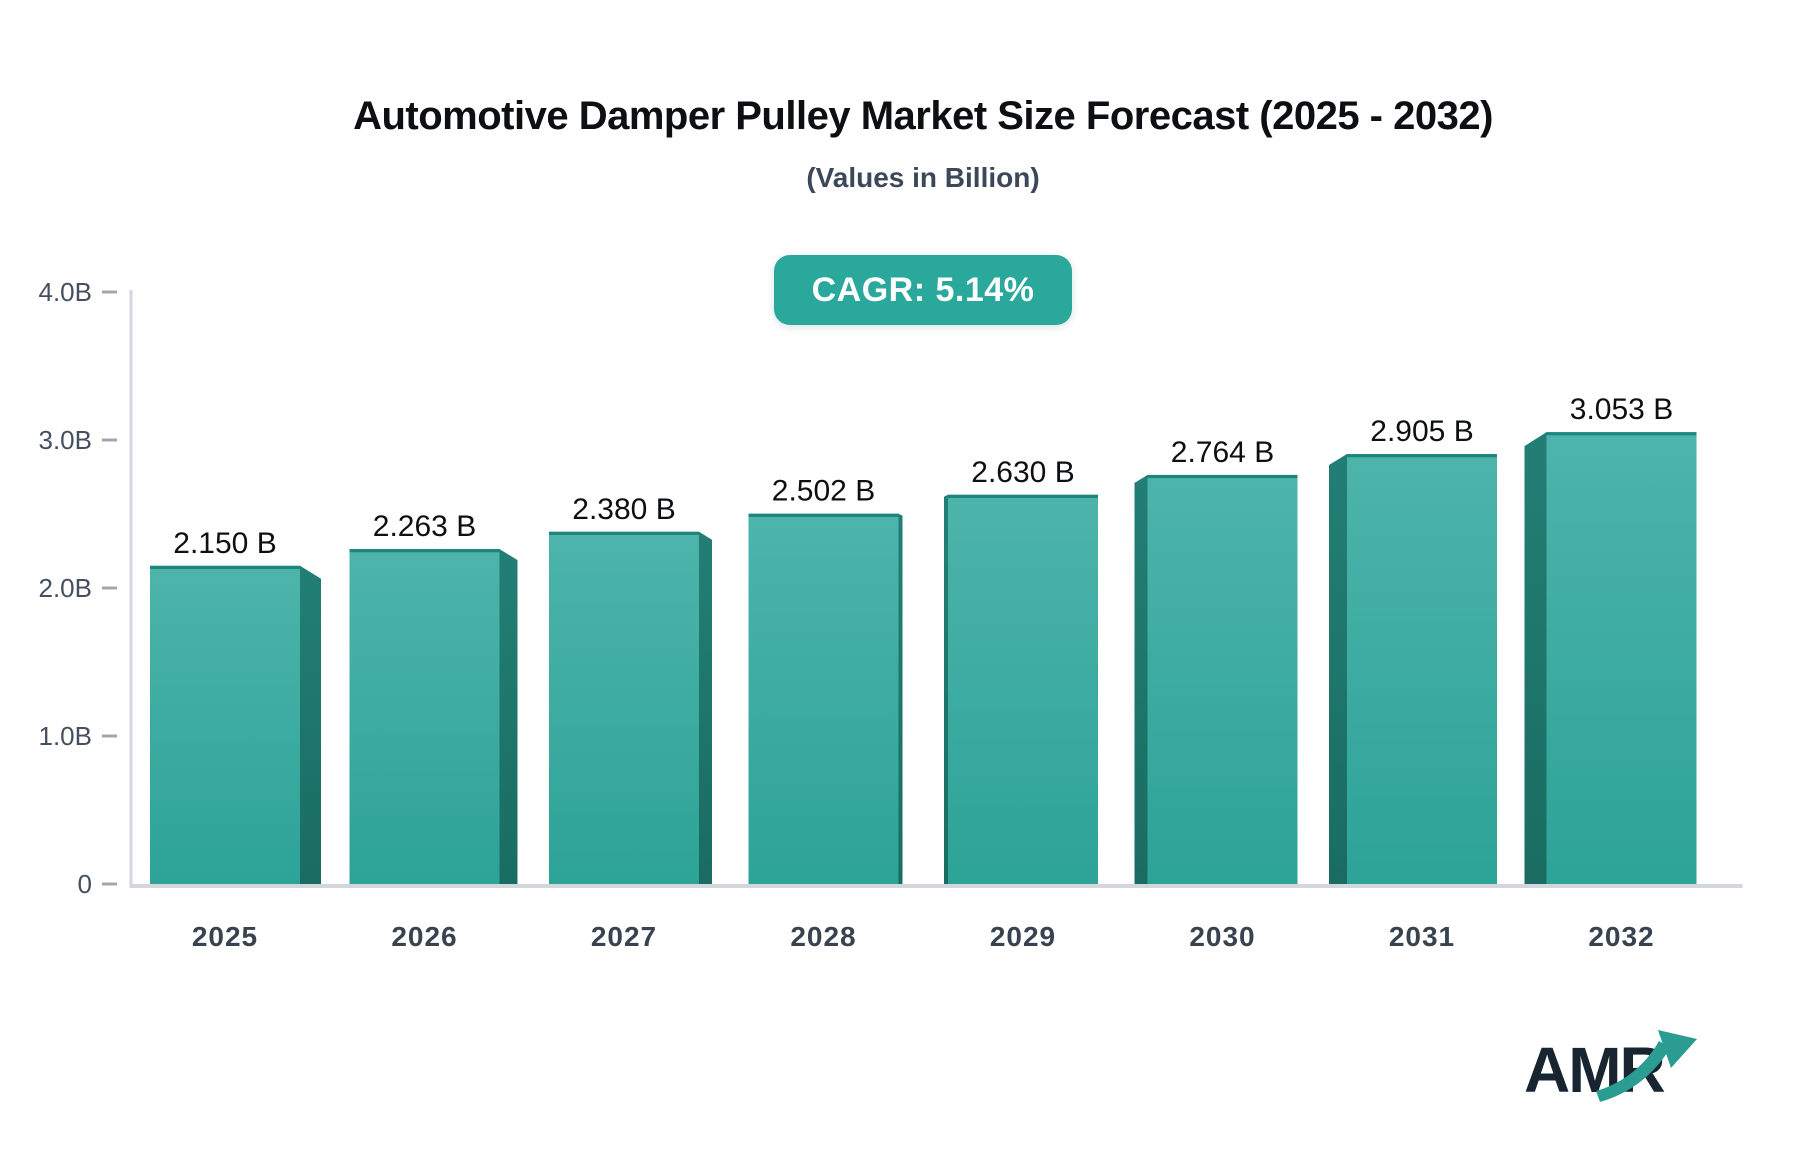 The height and width of the screenshot is (1156, 1800). Describe the element at coordinates (1023, 936) in the screenshot. I see `x-axis-label: 2029` at that location.